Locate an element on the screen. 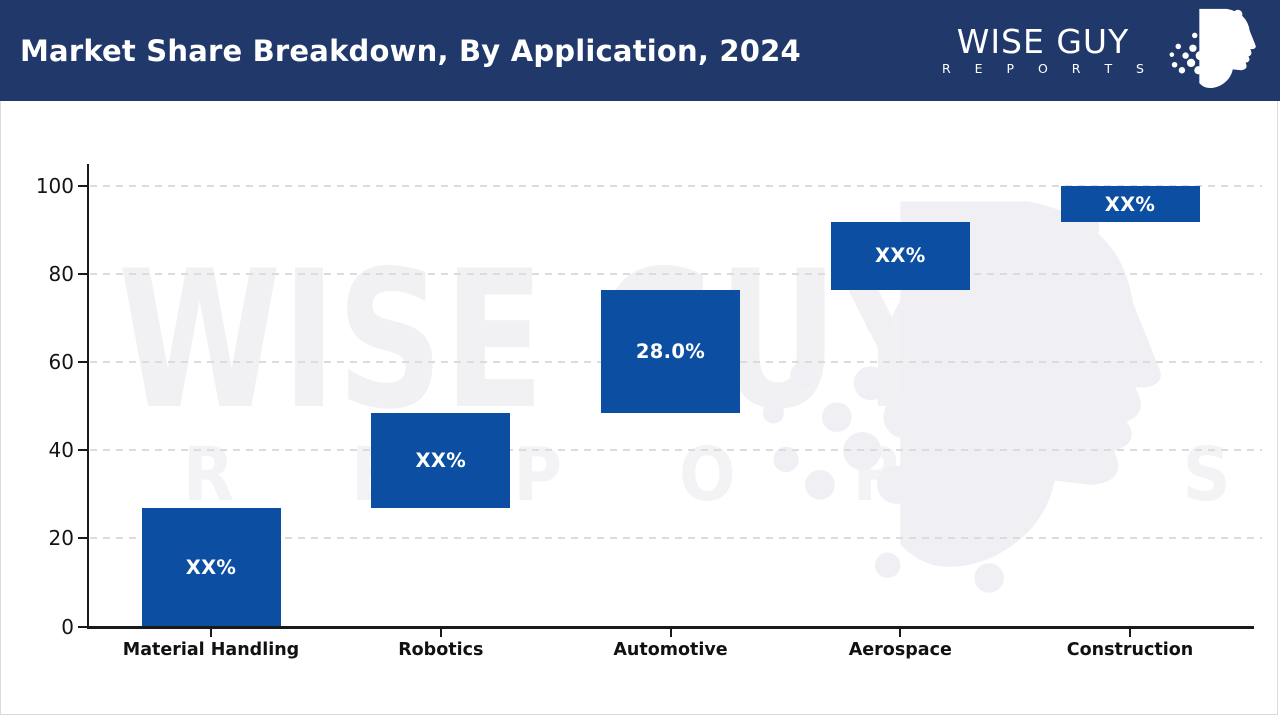 The height and width of the screenshot is (720, 1280). bar-value-label: 28.0% is located at coordinates (670, 352).